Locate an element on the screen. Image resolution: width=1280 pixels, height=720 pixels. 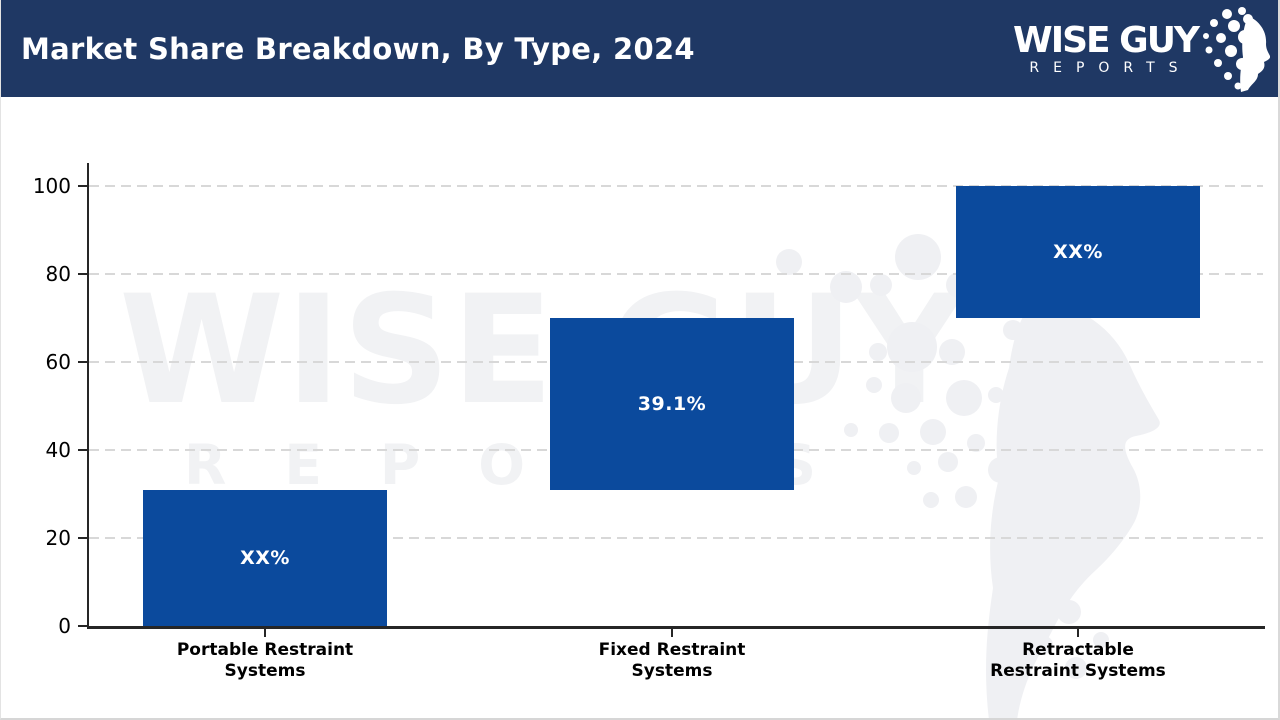
y-tick-label-0: 0 is located at coordinates (64, 626).